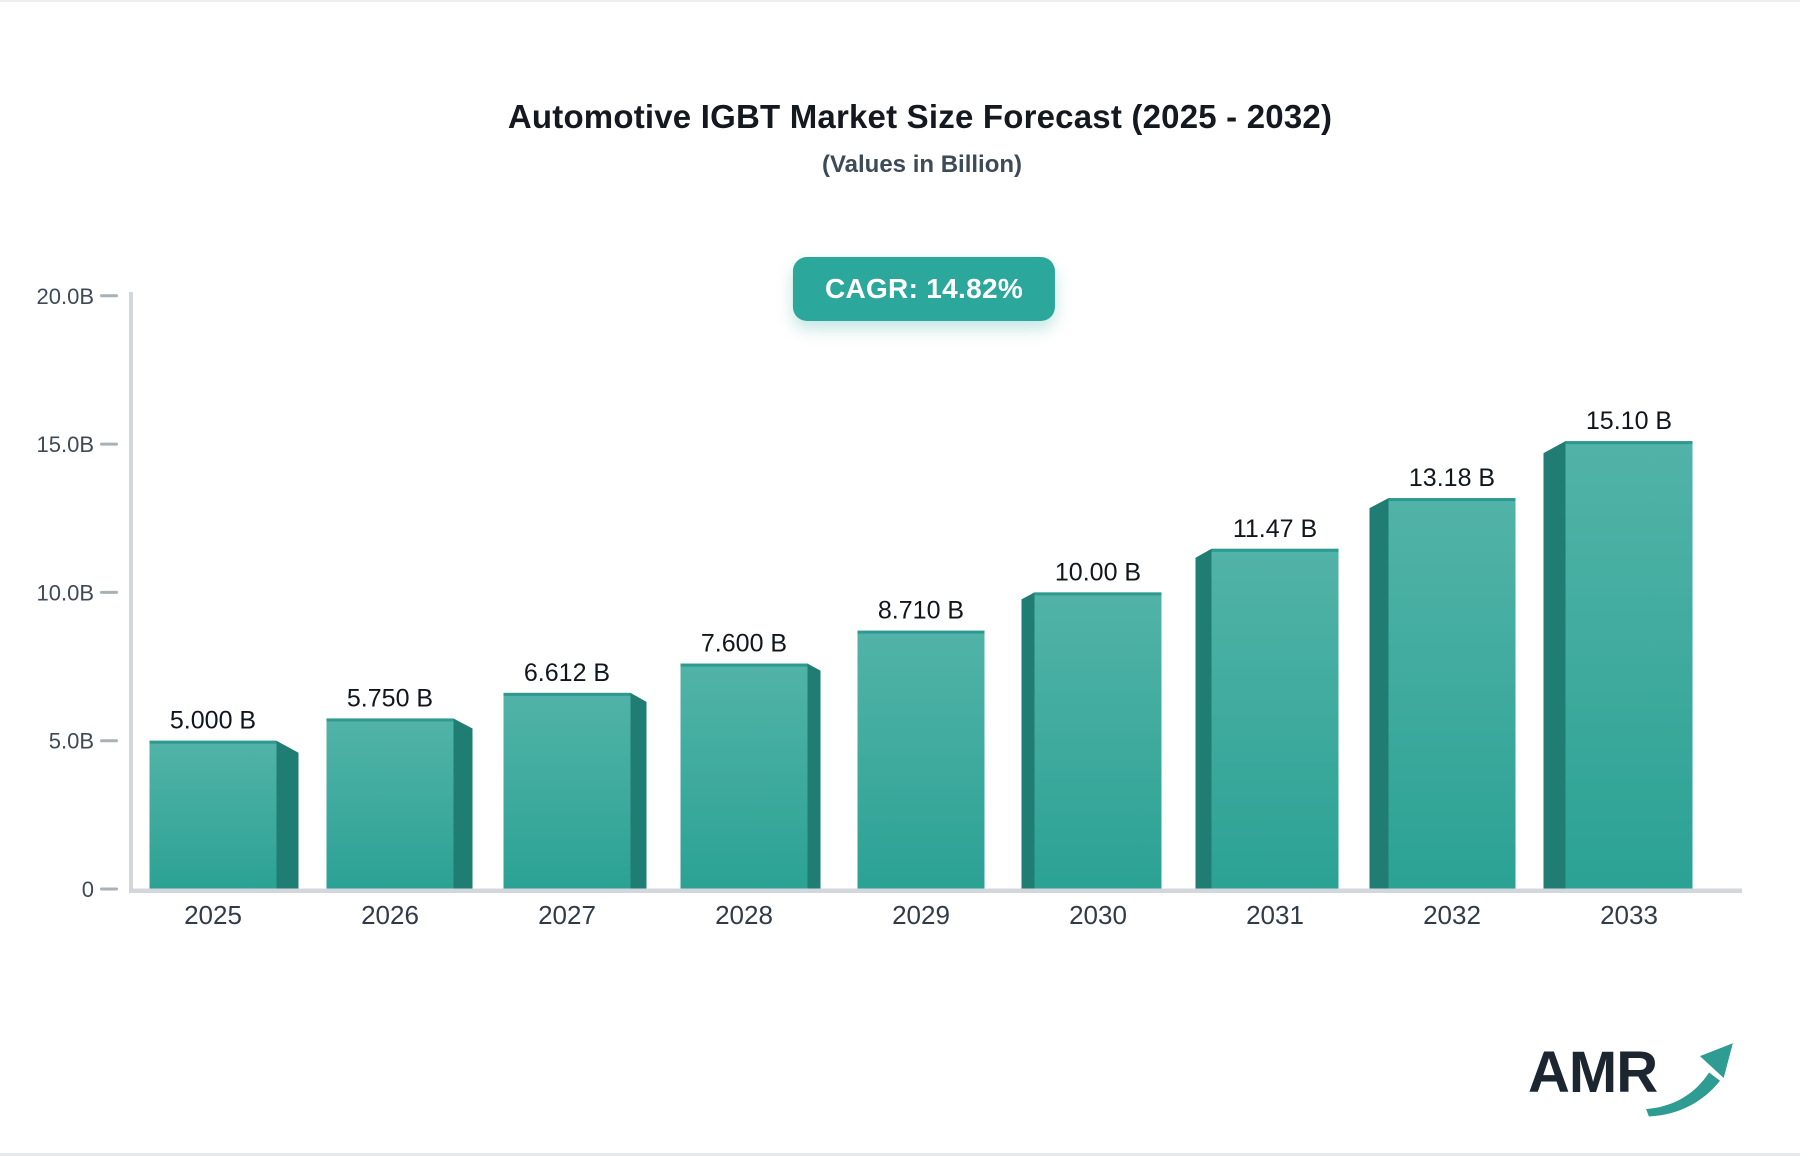 The width and height of the screenshot is (1800, 1156). Describe the element at coordinates (1275, 529) in the screenshot. I see `bar-value-label: 11.47 B` at that location.